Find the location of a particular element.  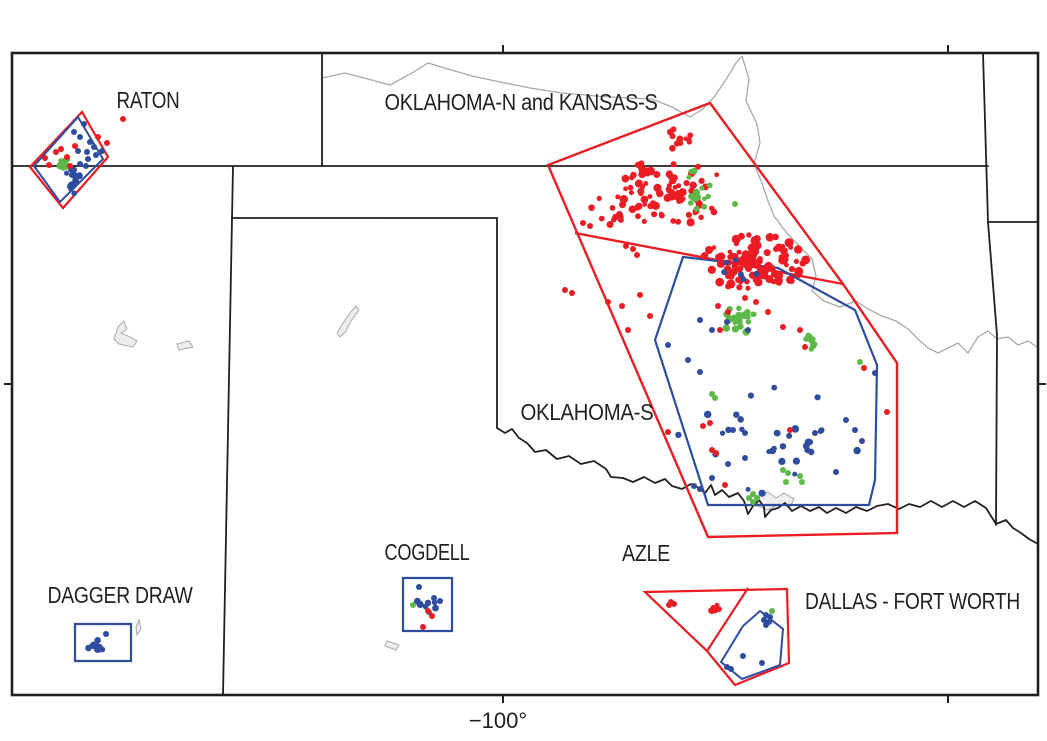

label-dallas-fort-worth: DALLAS - FORT WORTH is located at coordinates (912, 601).